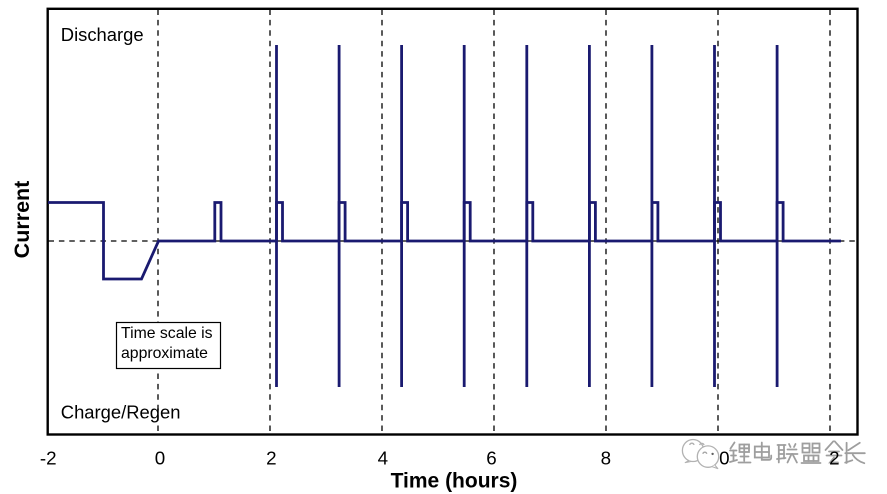 The height and width of the screenshot is (494, 887). What do you see at coordinates (606, 458) in the screenshot?
I see `svg-text: 8` at bounding box center [606, 458].